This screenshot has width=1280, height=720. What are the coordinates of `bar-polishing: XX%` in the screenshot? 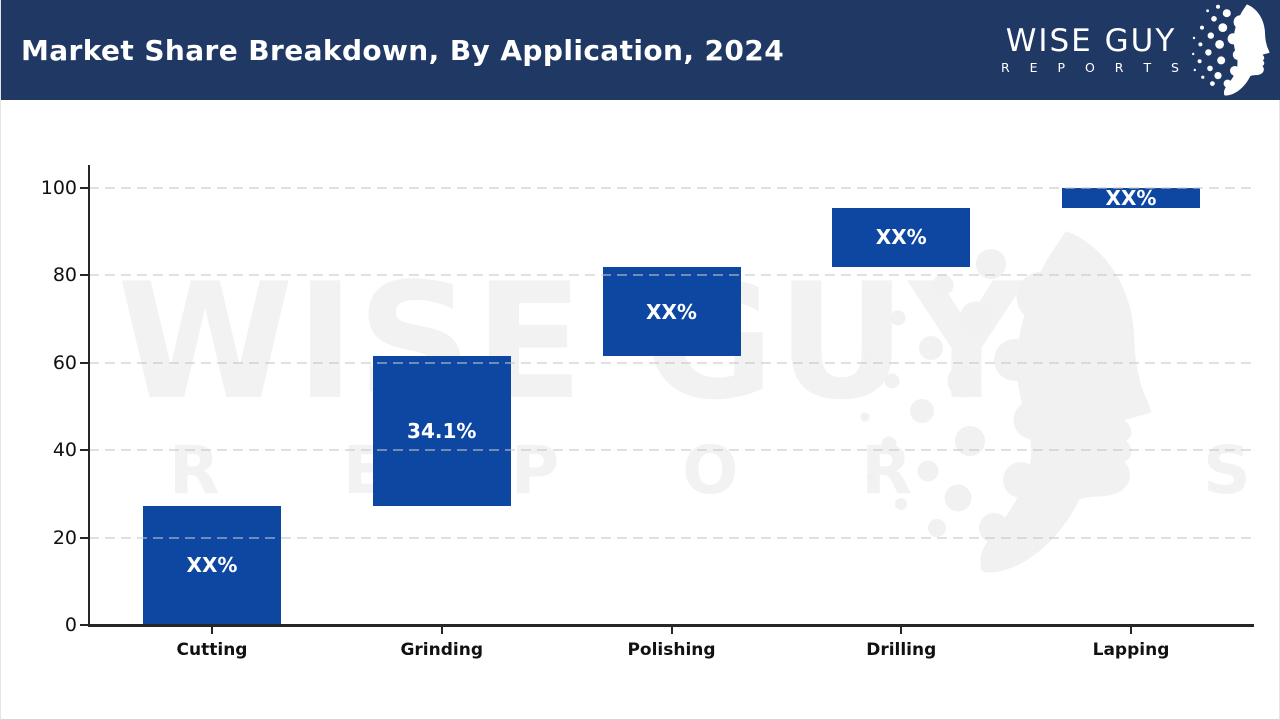 It's located at (671, 312).